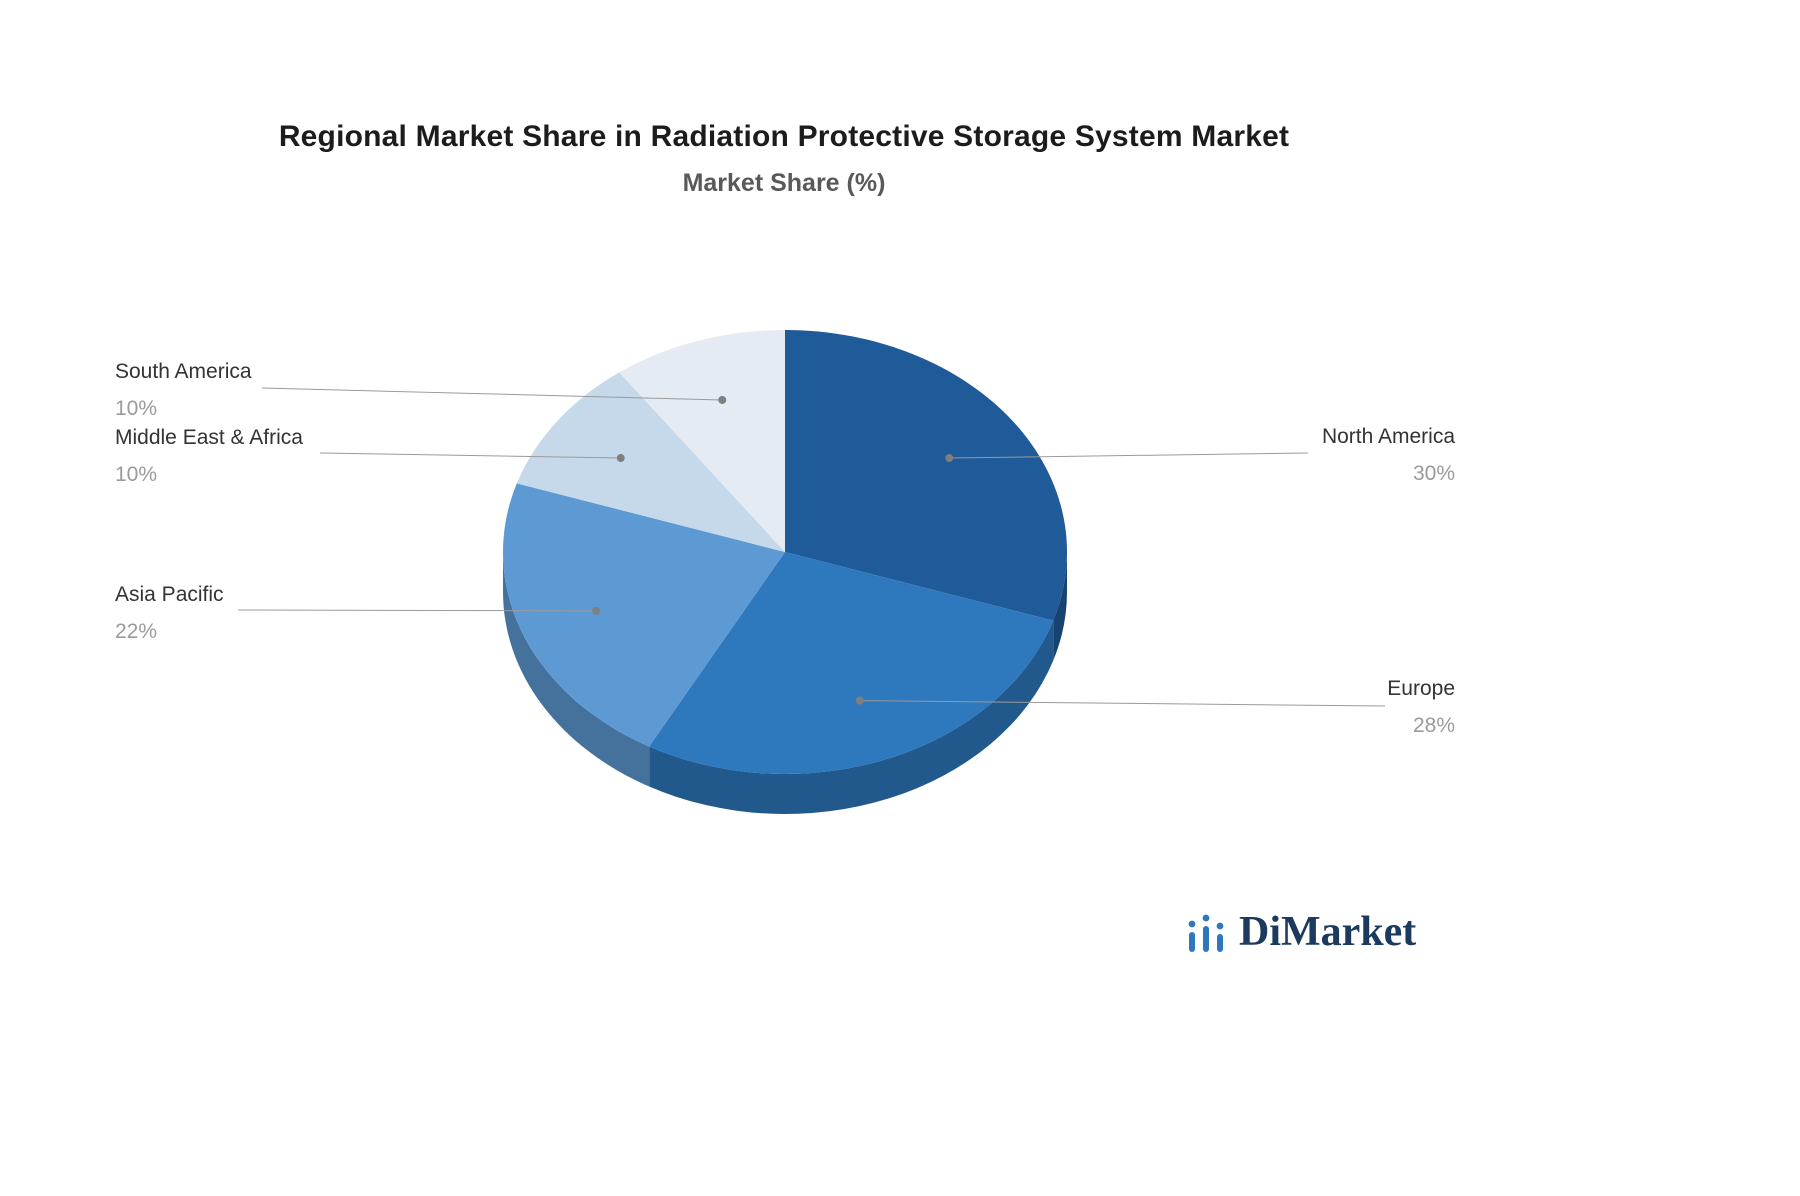 The height and width of the screenshot is (1196, 1800). Describe the element at coordinates (136, 631) in the screenshot. I see `slice-value: 22%` at that location.